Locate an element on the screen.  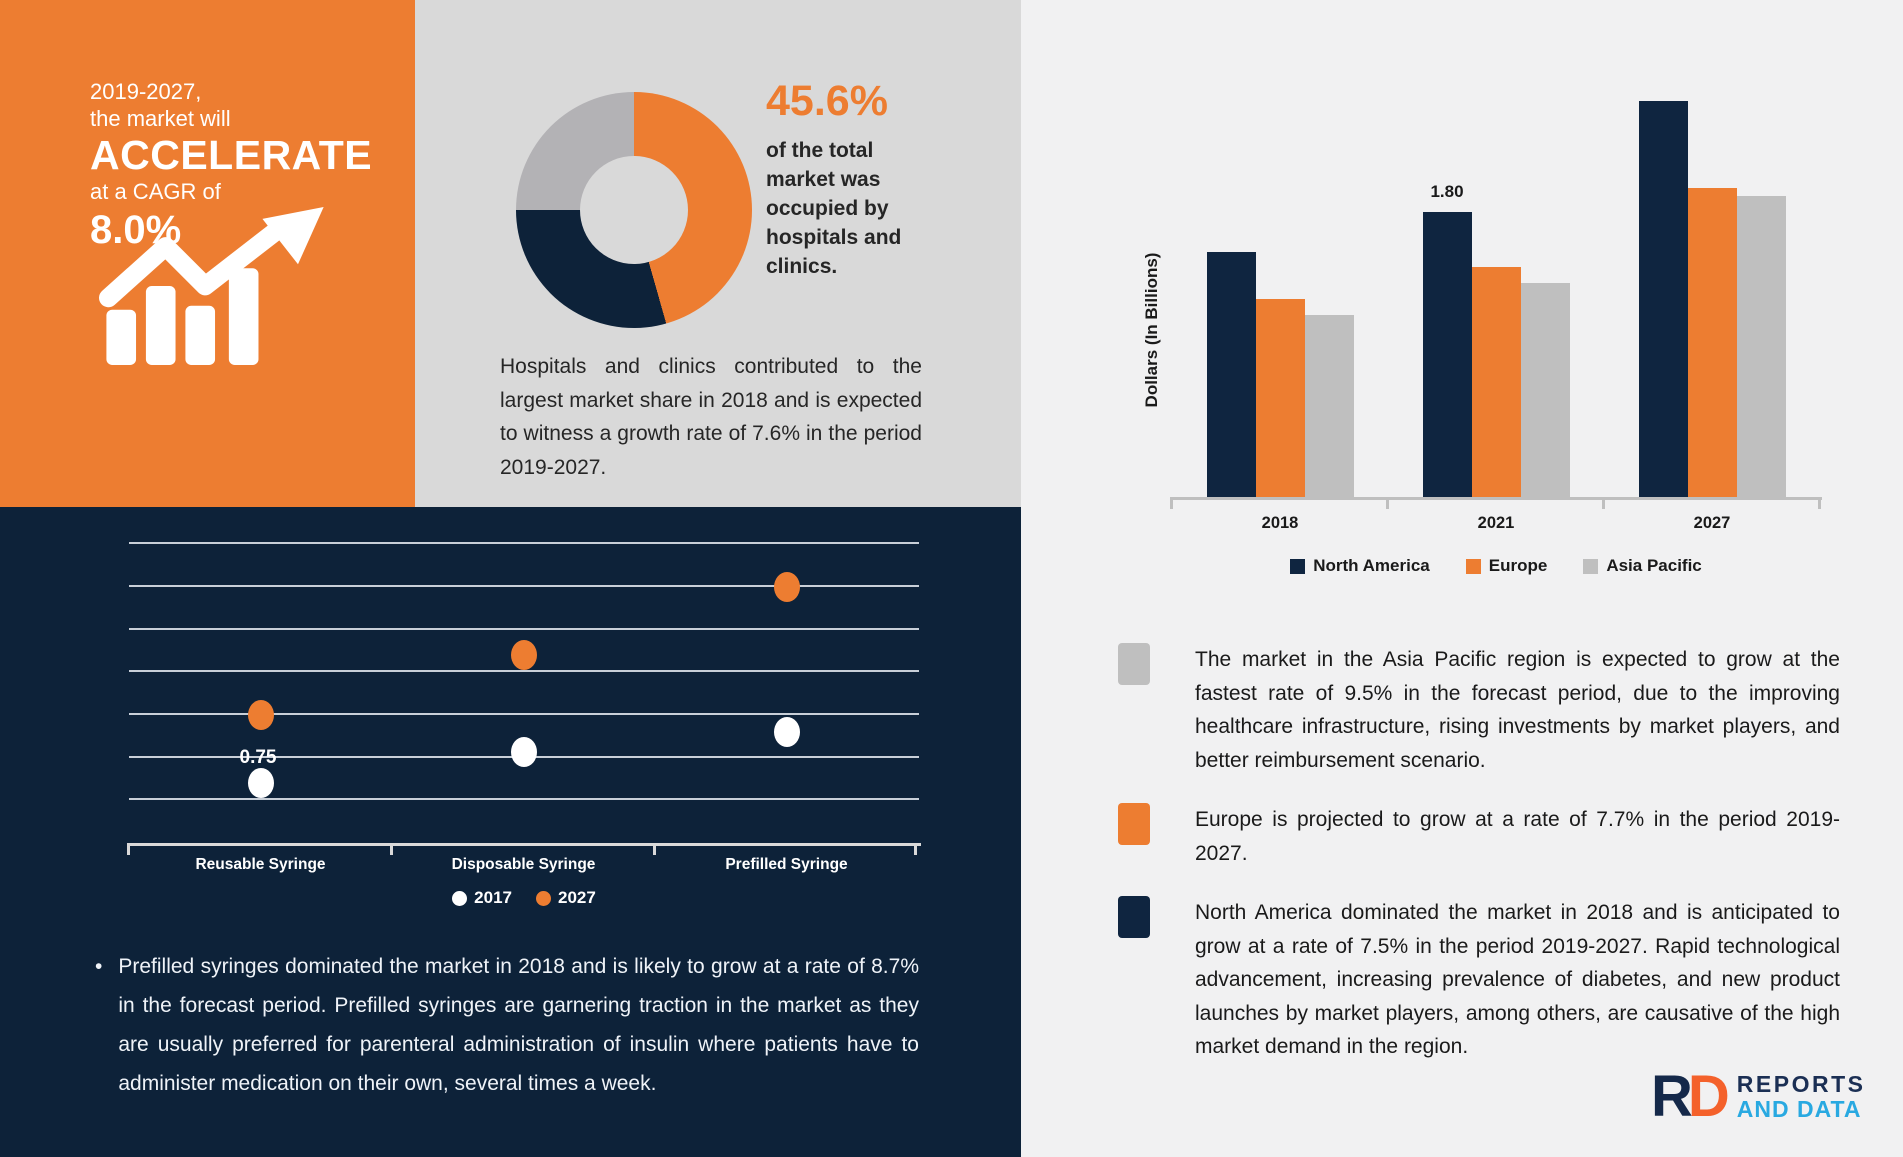
logo-letter-d: D is located at coordinates (1708, 1096).